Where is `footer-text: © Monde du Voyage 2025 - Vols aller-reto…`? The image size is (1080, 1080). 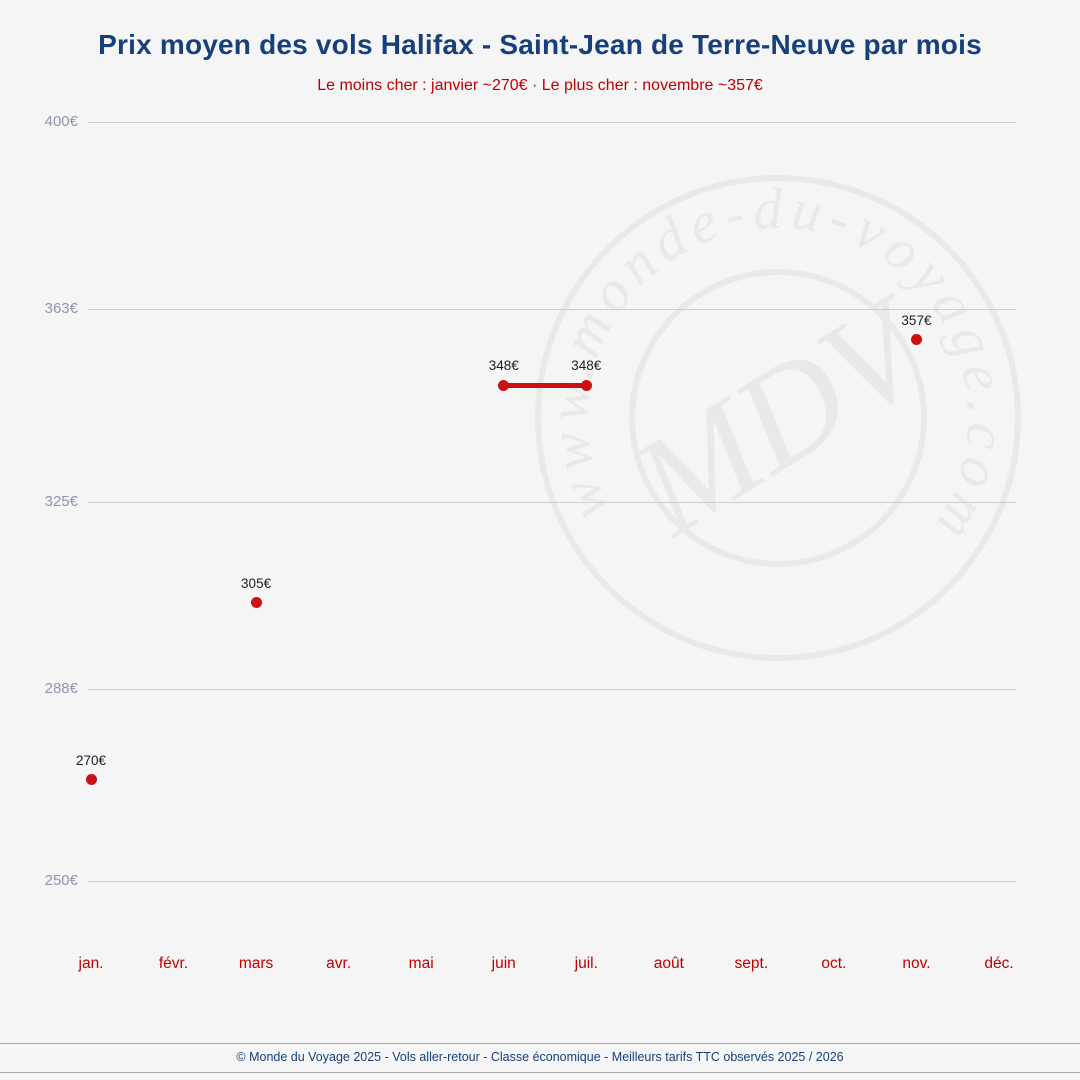
footer-text: © Monde du Voyage 2025 - Vols aller-reto… is located at coordinates (540, 1057).